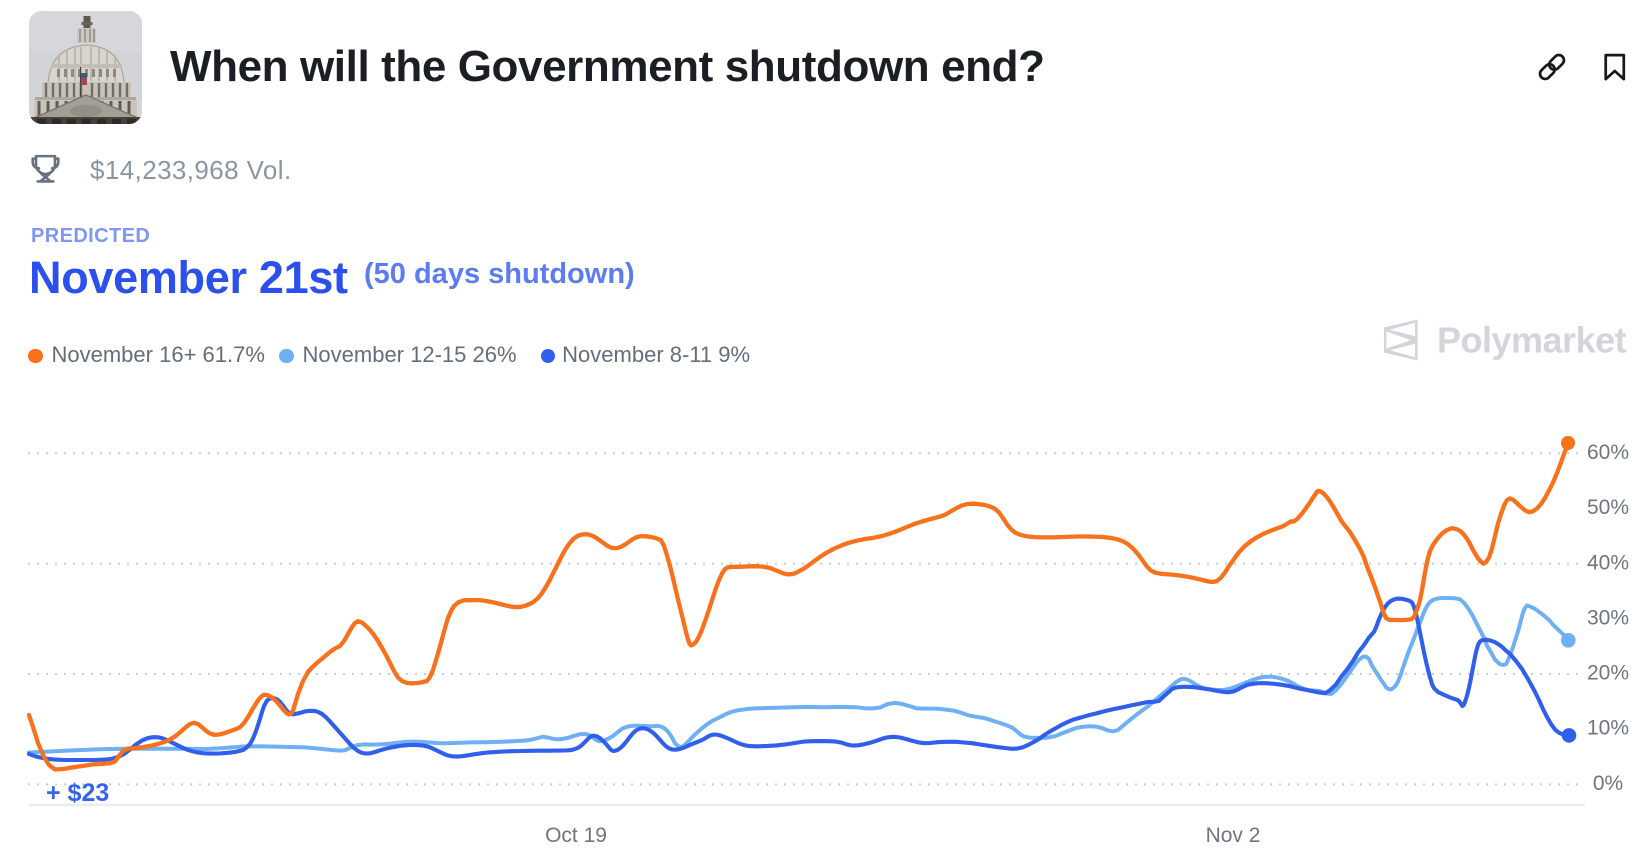  What do you see at coordinates (1532, 340) in the screenshot?
I see `svg-text: Polymarket` at bounding box center [1532, 340].